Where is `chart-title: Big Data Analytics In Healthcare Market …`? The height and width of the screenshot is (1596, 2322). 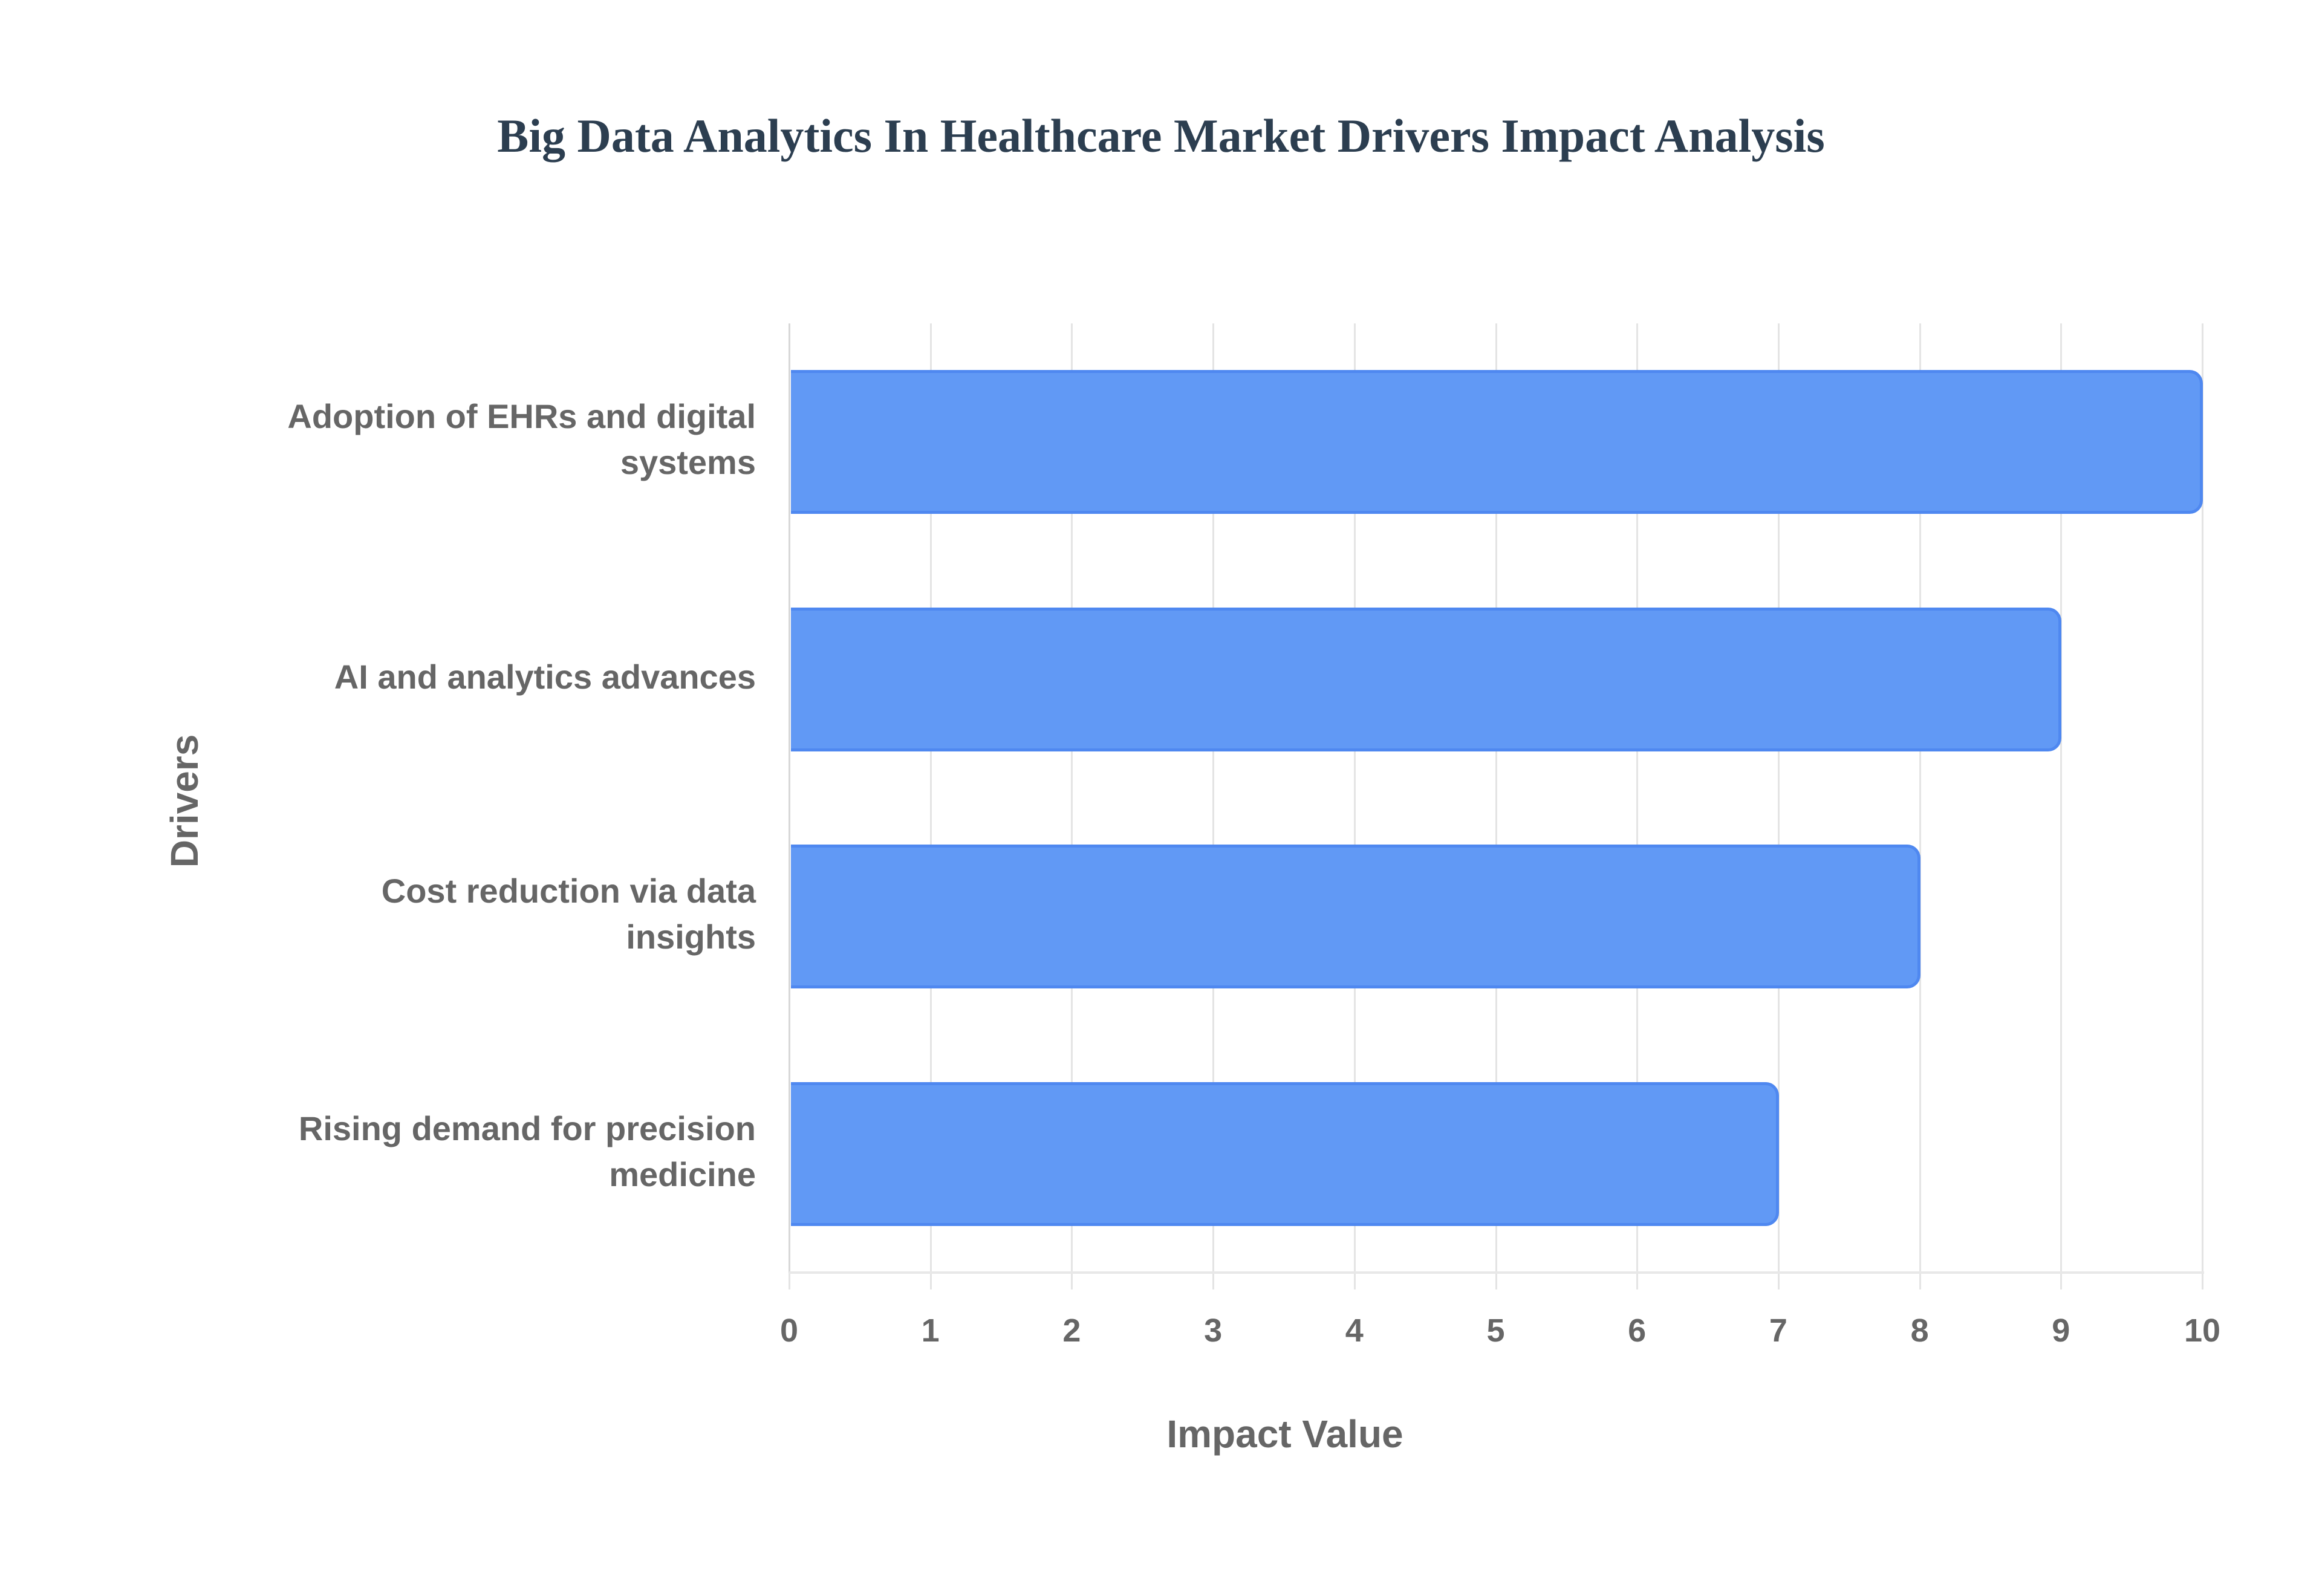 chart-title: Big Data Analytics In Healthcare Market … is located at coordinates (1161, 135).